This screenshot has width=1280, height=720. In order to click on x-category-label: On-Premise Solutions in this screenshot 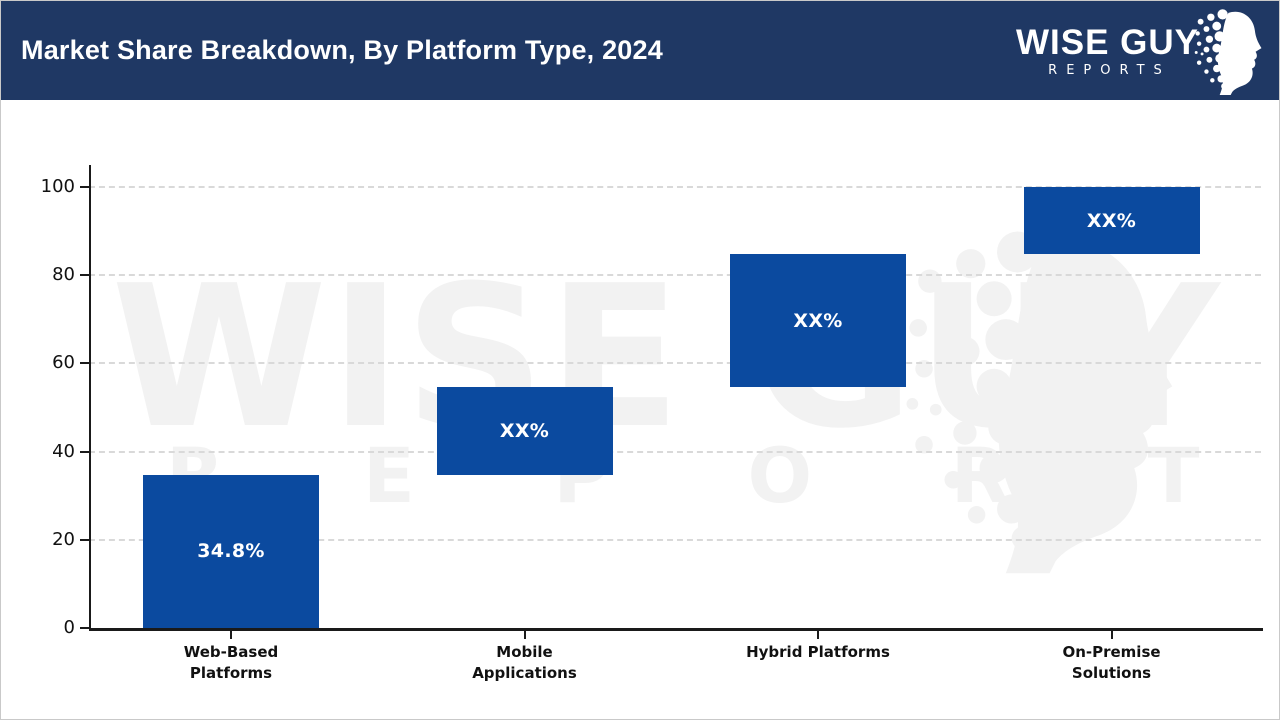, I will do `click(1112, 663)`.